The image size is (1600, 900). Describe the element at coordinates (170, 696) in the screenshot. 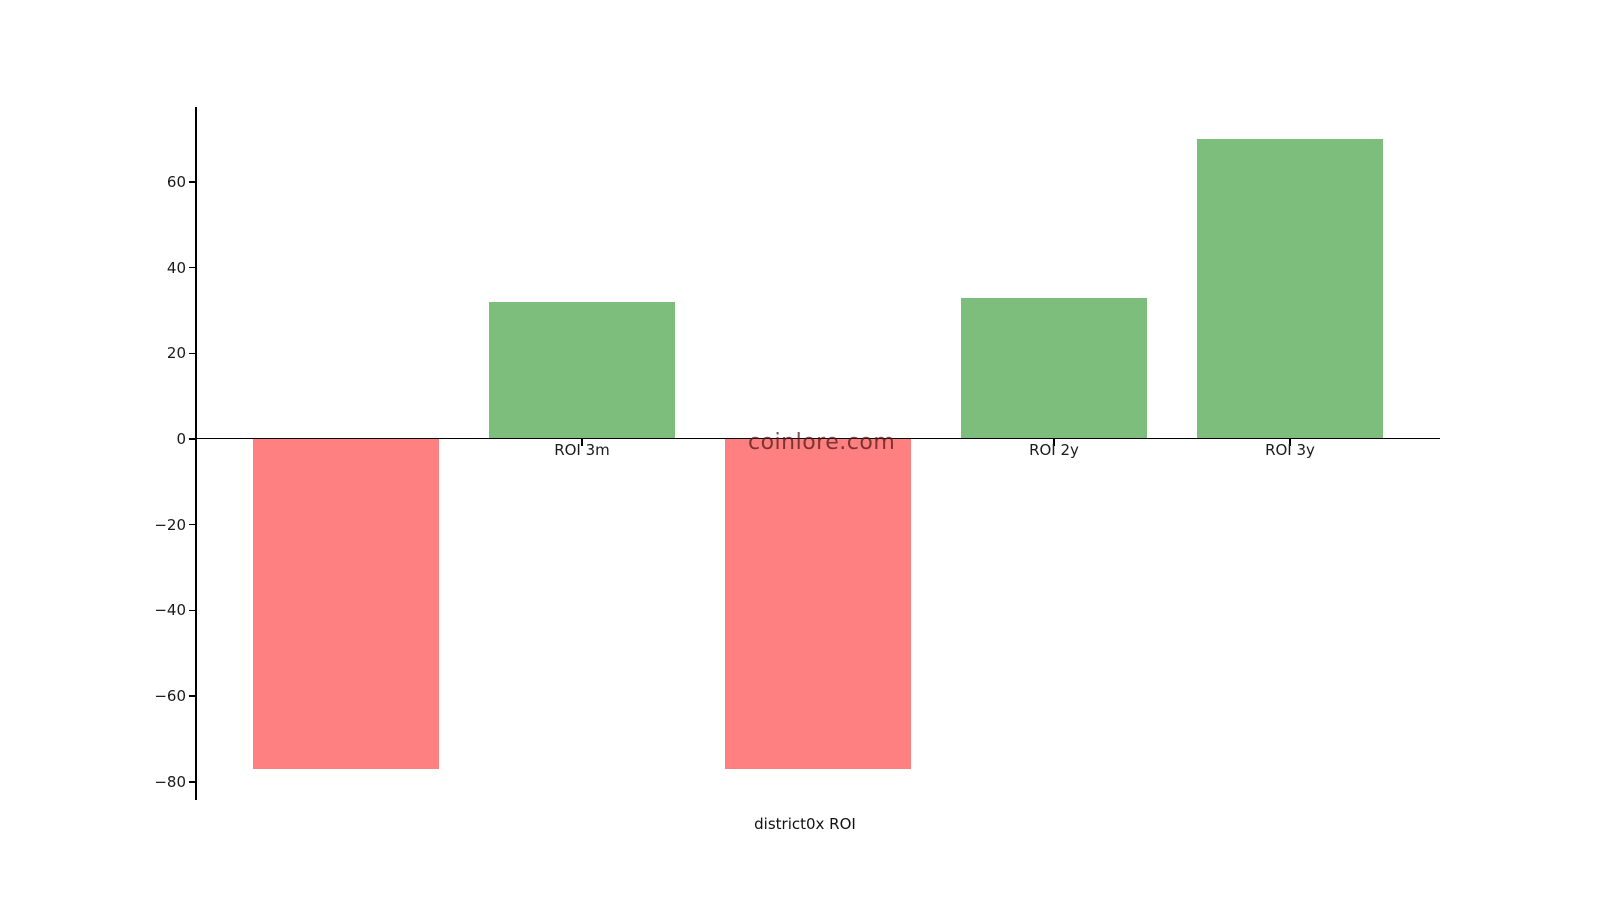

I see `y-tick-label: −60` at that location.